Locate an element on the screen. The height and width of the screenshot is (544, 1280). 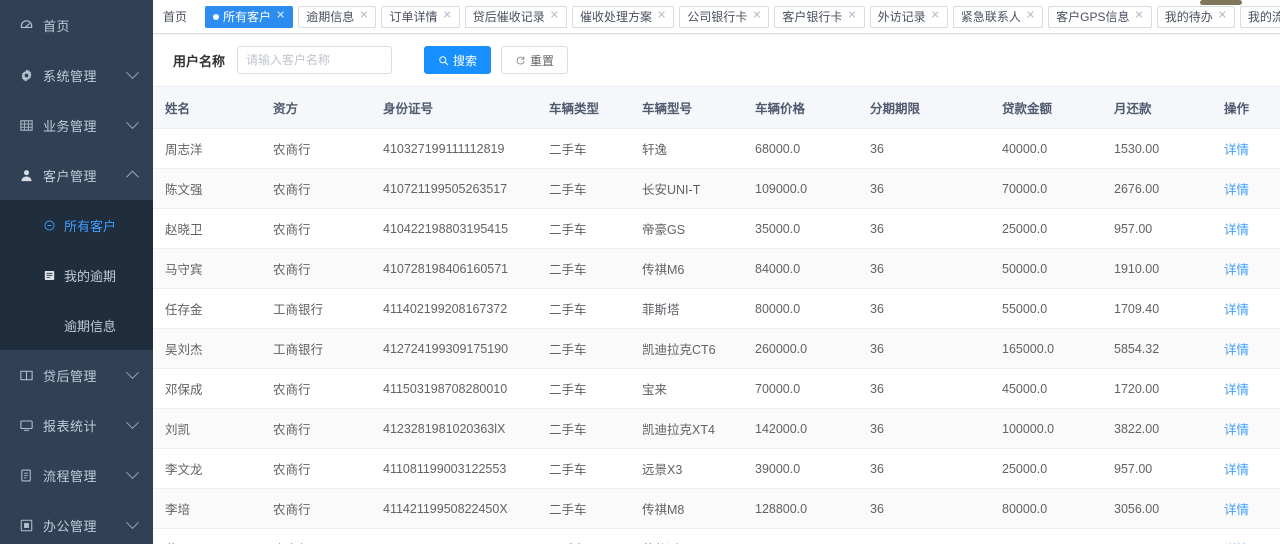
column-header-vehicle-type: 车辆类型 is located at coordinates (583, 107).